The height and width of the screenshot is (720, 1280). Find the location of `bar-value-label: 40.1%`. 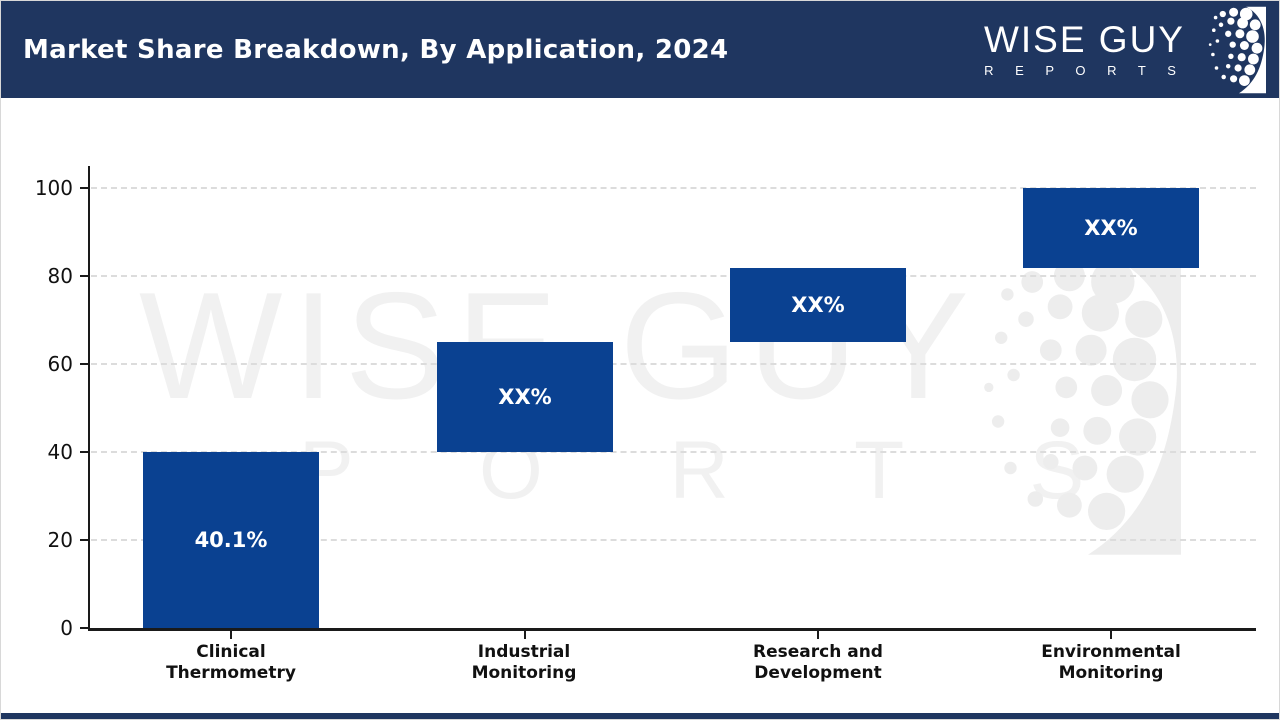

bar-value-label: 40.1% is located at coordinates (231, 540).